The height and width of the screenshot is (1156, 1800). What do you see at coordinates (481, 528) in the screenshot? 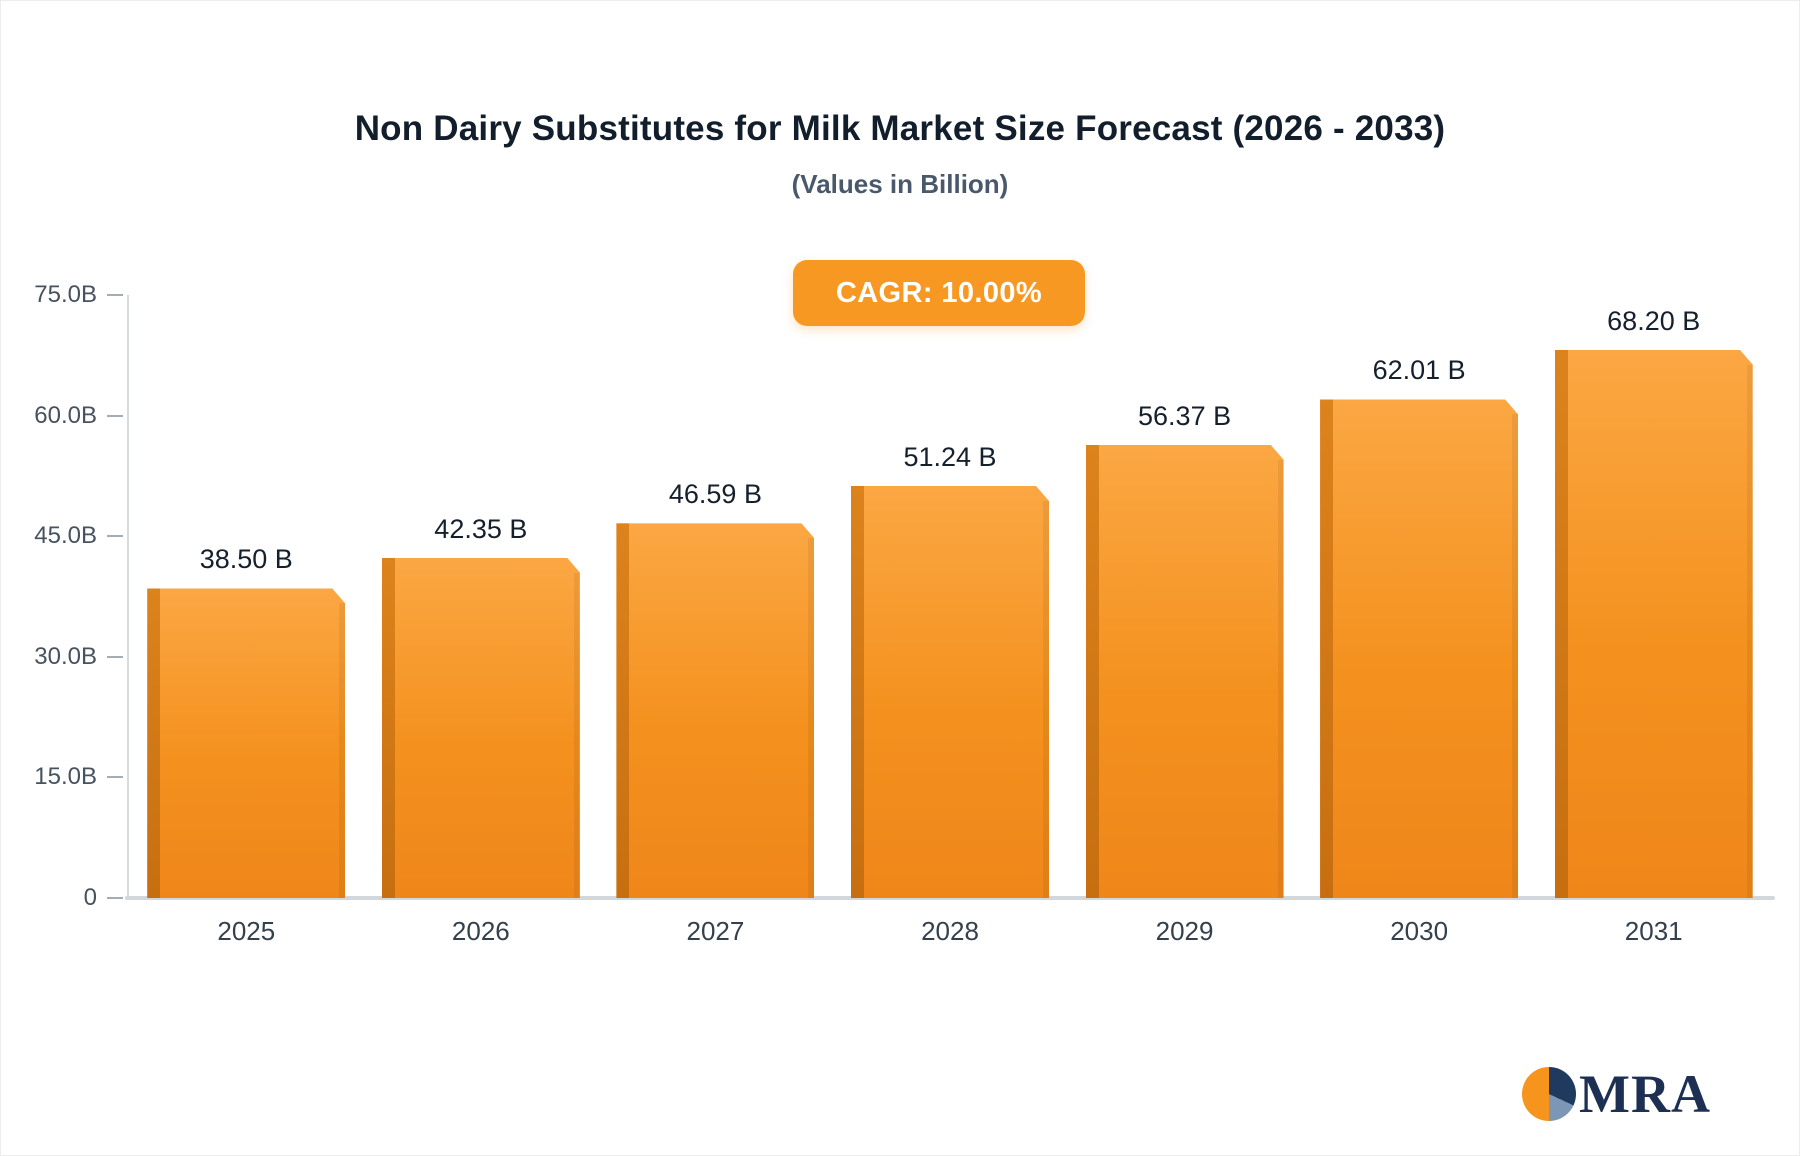
I see `bar-value-label: 42.35 B` at bounding box center [481, 528].